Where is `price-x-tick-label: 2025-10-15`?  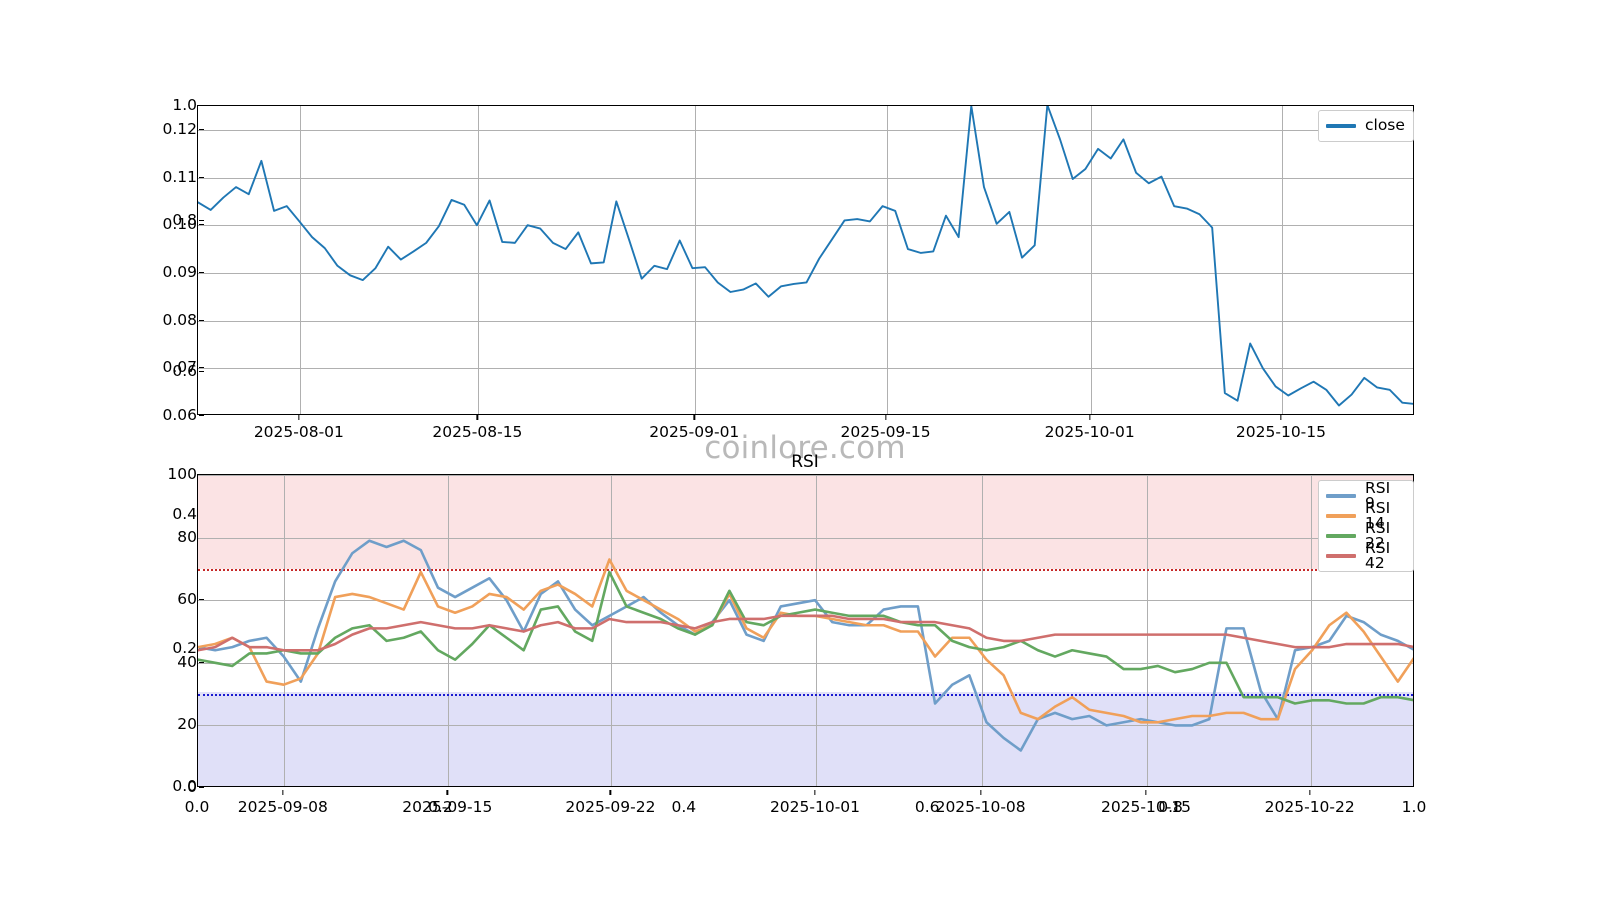
price-x-tick-label: 2025-10-15 is located at coordinates (1281, 432).